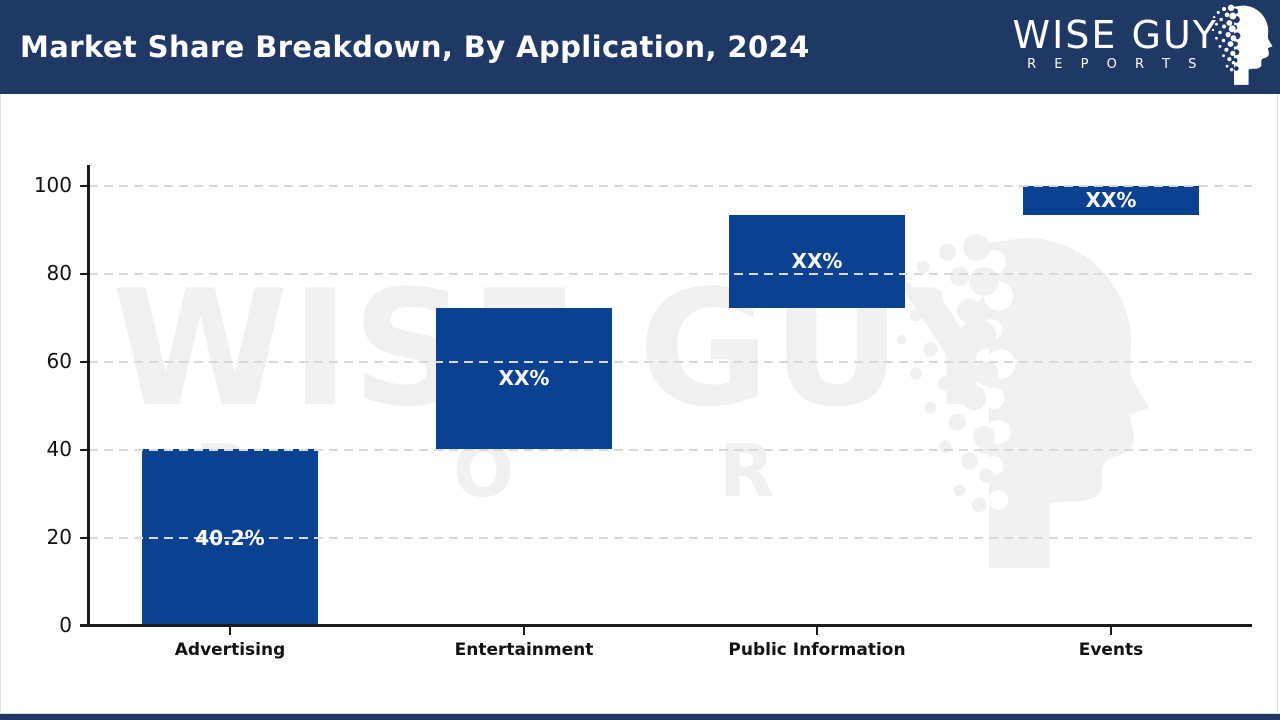  I want to click on x-category-label: Public Information, so click(817, 650).